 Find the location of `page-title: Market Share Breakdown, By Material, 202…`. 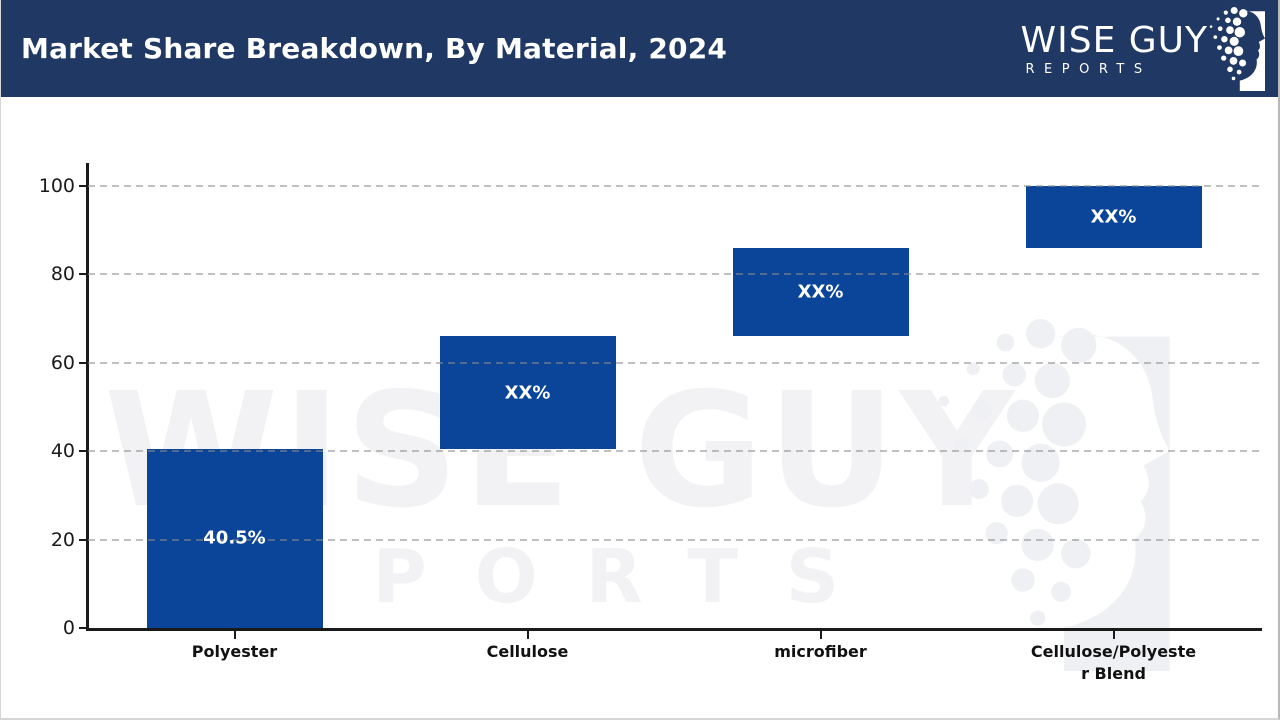

page-title: Market Share Breakdown, By Material, 202… is located at coordinates (374, 48).